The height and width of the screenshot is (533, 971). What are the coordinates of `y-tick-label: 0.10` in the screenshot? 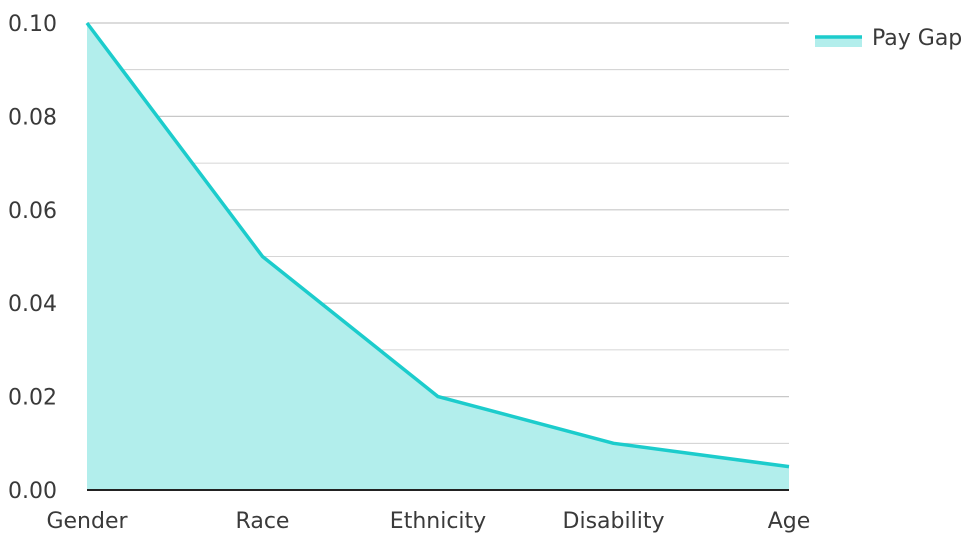 It's located at (32, 24).